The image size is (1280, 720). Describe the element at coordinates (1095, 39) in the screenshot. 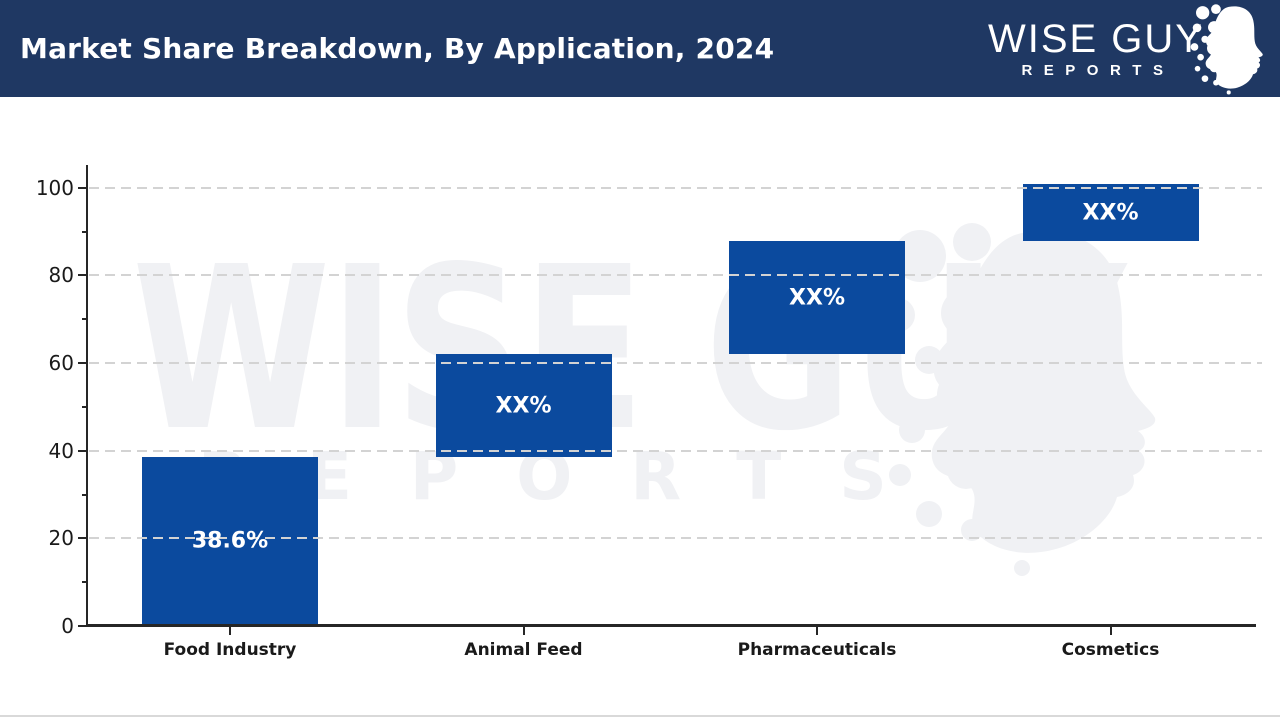

I see `brand-name: WISE GUY` at that location.